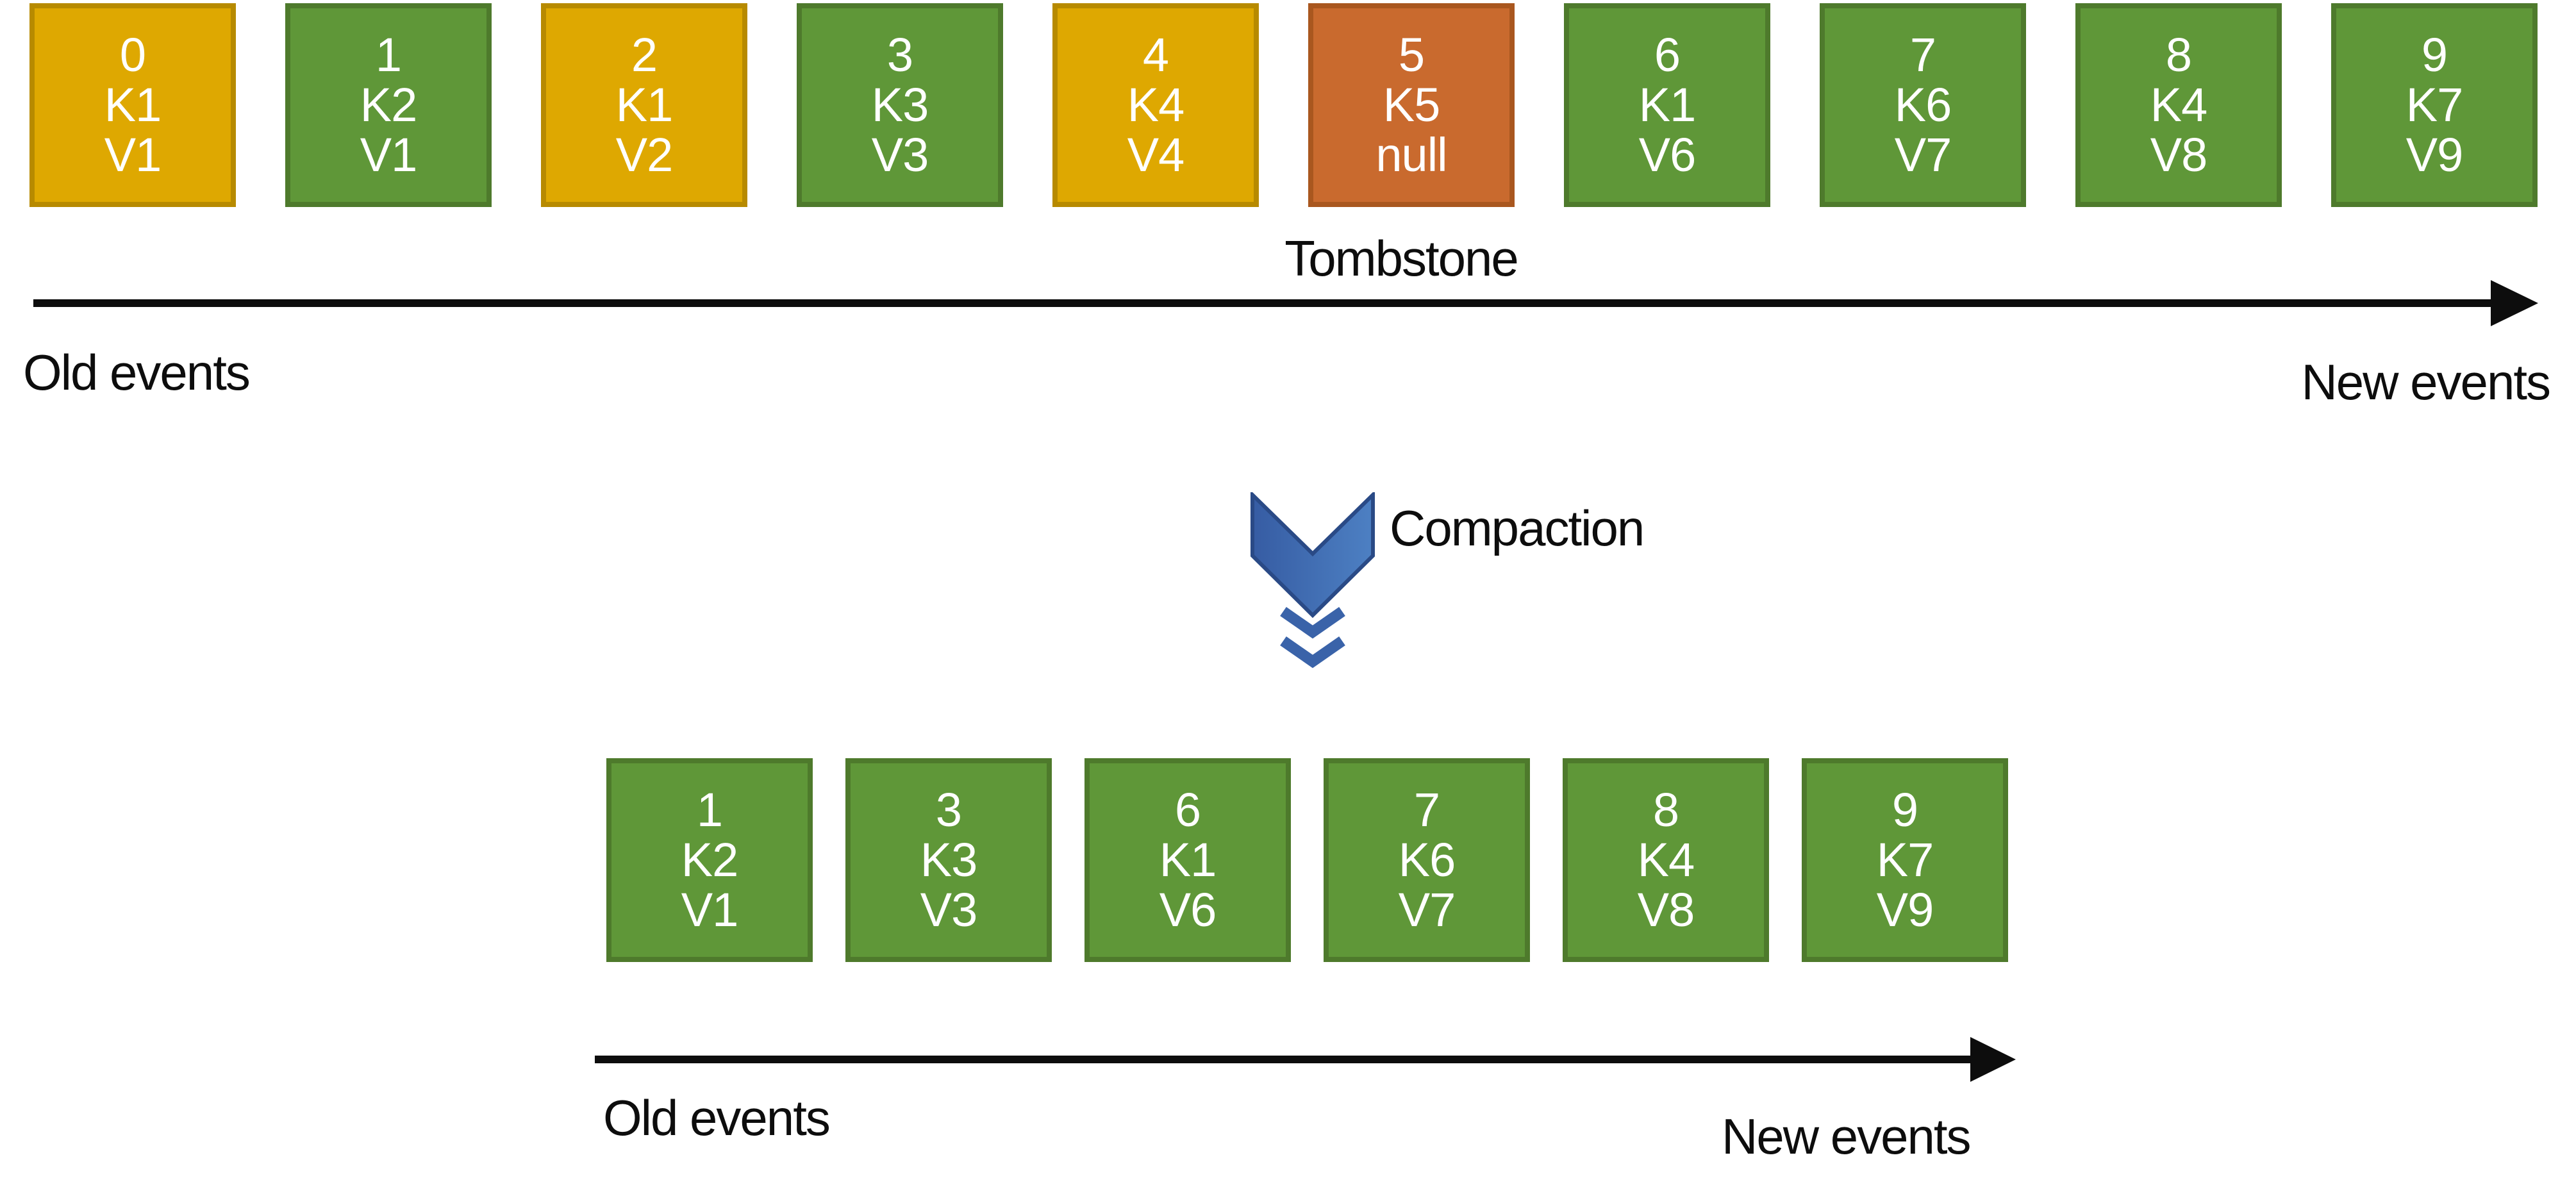 Image resolution: width=2576 pixels, height=1178 pixels. Describe the element at coordinates (137, 372) in the screenshot. I see `old-events-label-top: Old events` at that location.